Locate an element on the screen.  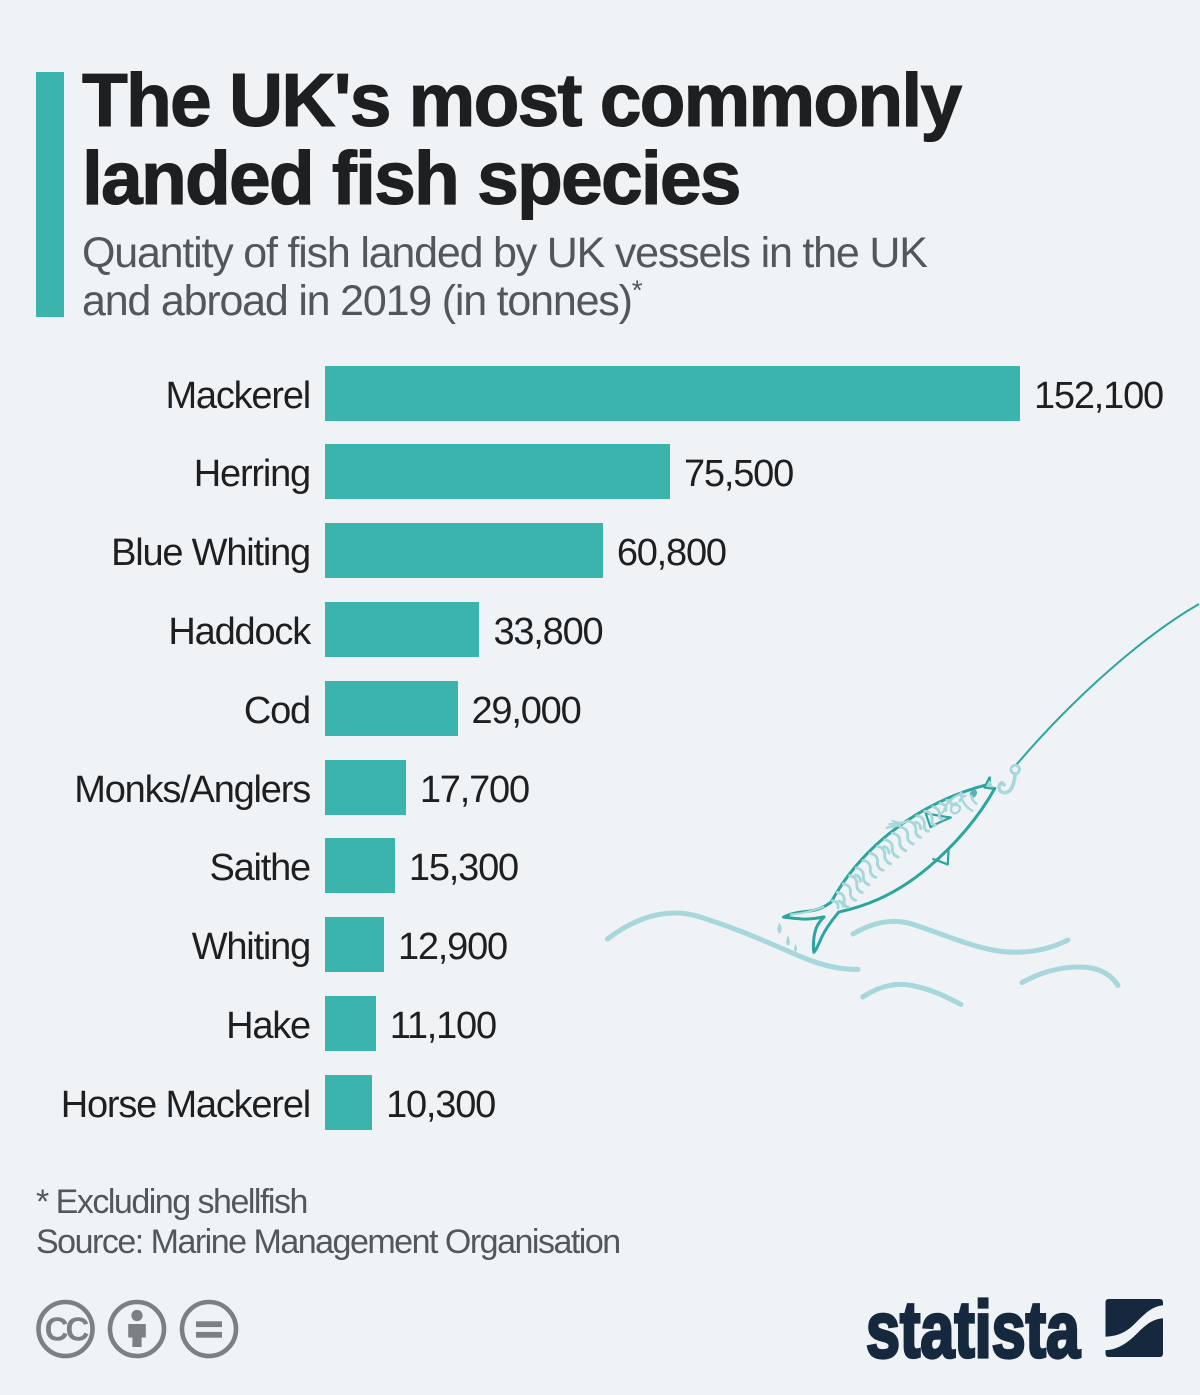
chart-row: Haddock 33,800 is located at coordinates (600, 629).